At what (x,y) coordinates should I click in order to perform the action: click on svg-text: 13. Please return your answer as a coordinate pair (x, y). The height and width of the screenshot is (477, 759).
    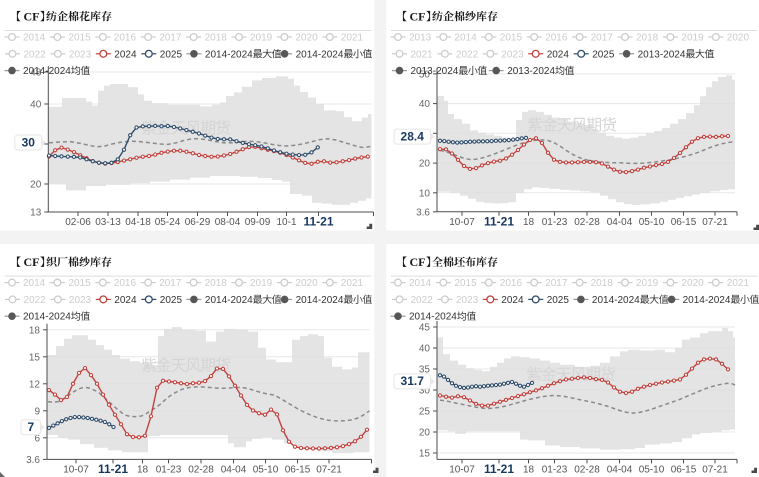
    Looking at the image, I should click on (36, 213).